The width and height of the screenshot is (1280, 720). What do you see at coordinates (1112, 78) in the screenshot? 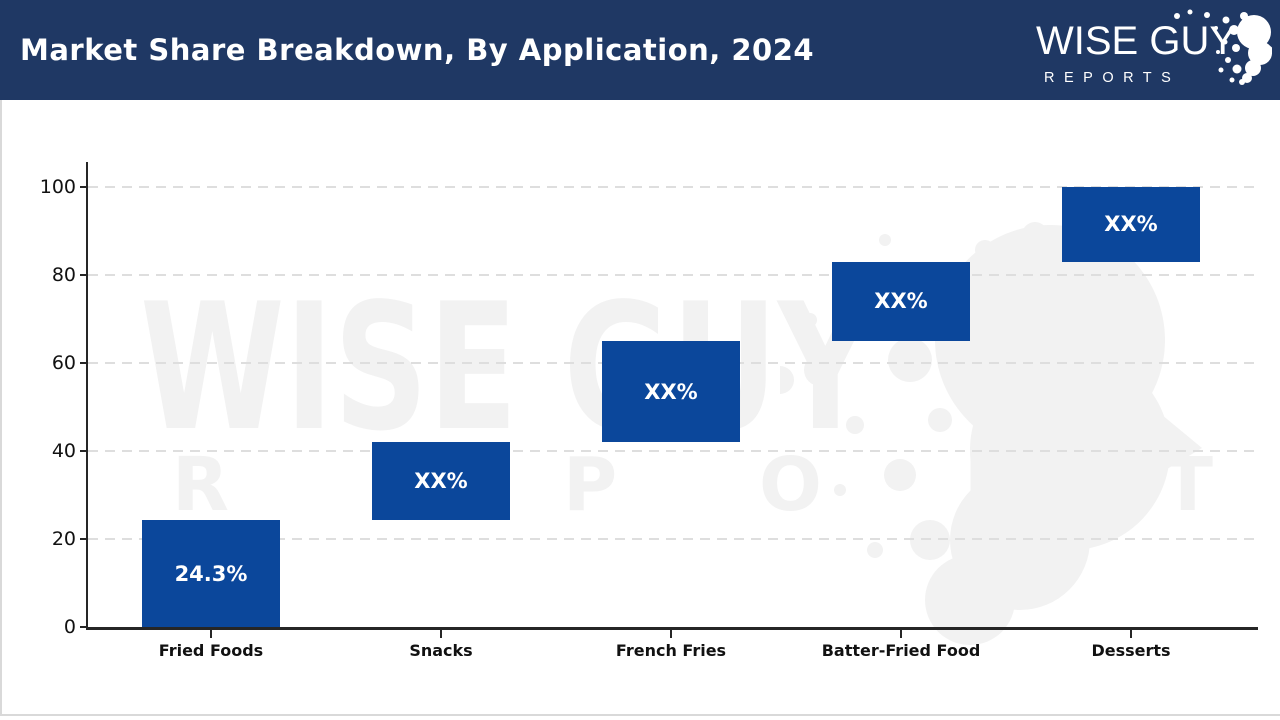
I see `logo-secondary-text: REPORTS` at bounding box center [1112, 78].